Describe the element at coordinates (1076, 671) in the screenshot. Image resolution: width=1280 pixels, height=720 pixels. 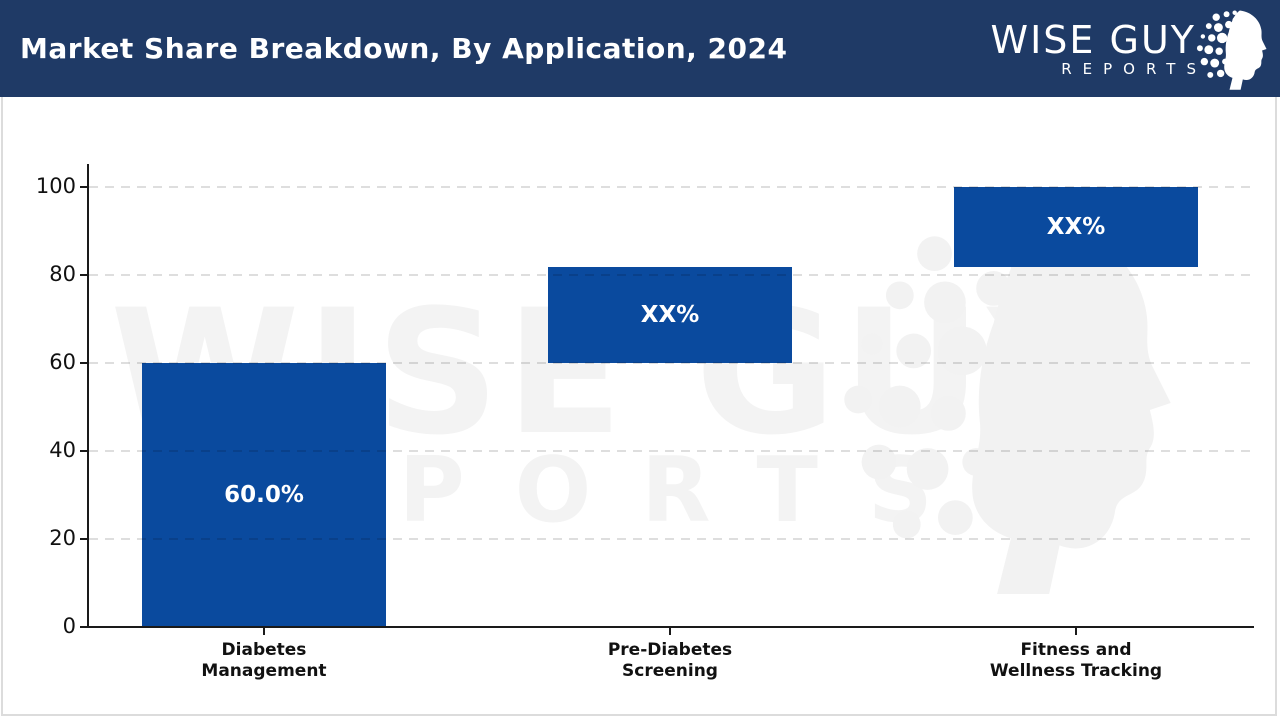
I see `category-label-line: Wellness Tracking` at that location.